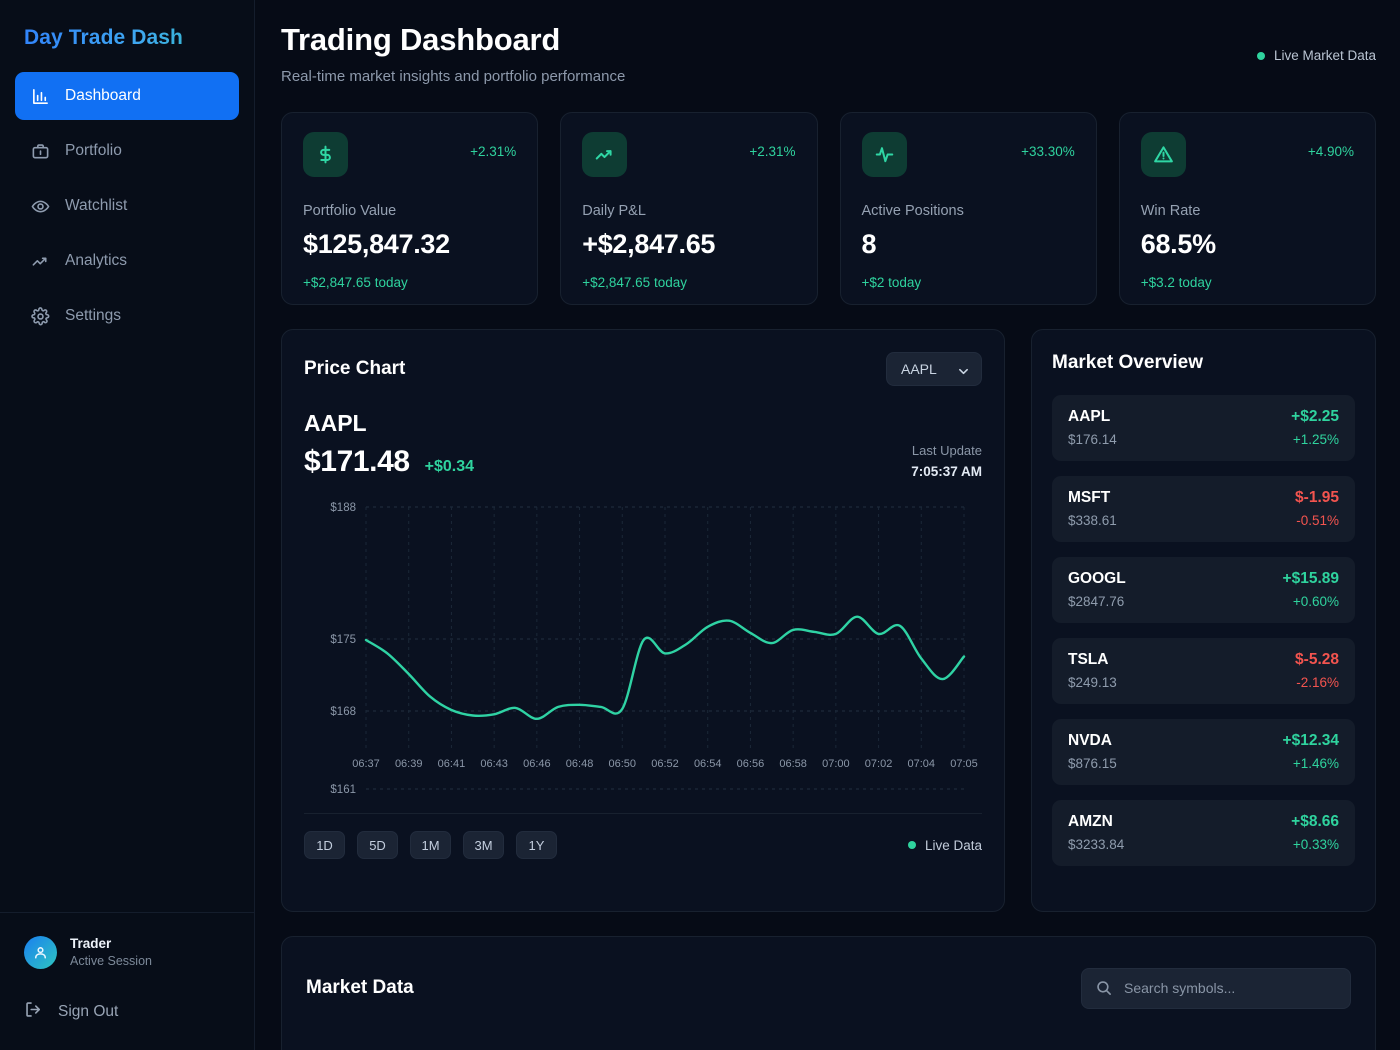 This screenshot has width=1400, height=1050. What do you see at coordinates (40, 151) in the screenshot?
I see `briefcase-icon` at bounding box center [40, 151].